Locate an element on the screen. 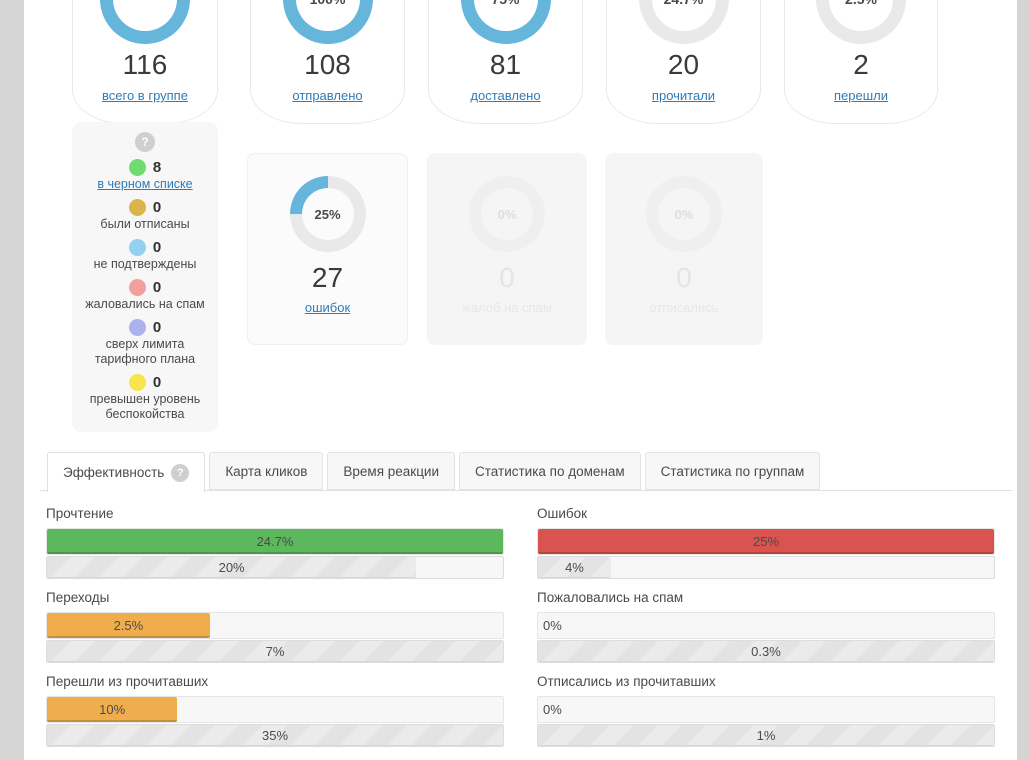  metric-link: прочитали is located at coordinates (683, 95).